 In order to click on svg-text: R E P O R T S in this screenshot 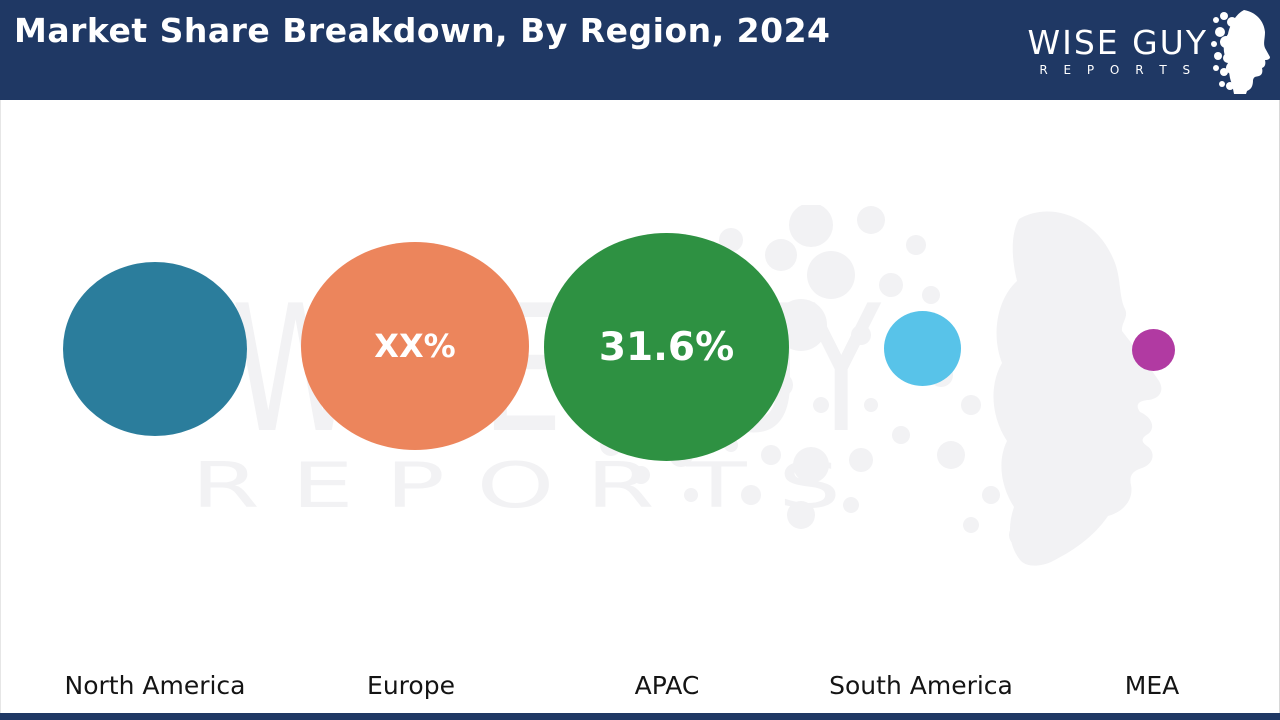, I will do `click(516, 485)`.